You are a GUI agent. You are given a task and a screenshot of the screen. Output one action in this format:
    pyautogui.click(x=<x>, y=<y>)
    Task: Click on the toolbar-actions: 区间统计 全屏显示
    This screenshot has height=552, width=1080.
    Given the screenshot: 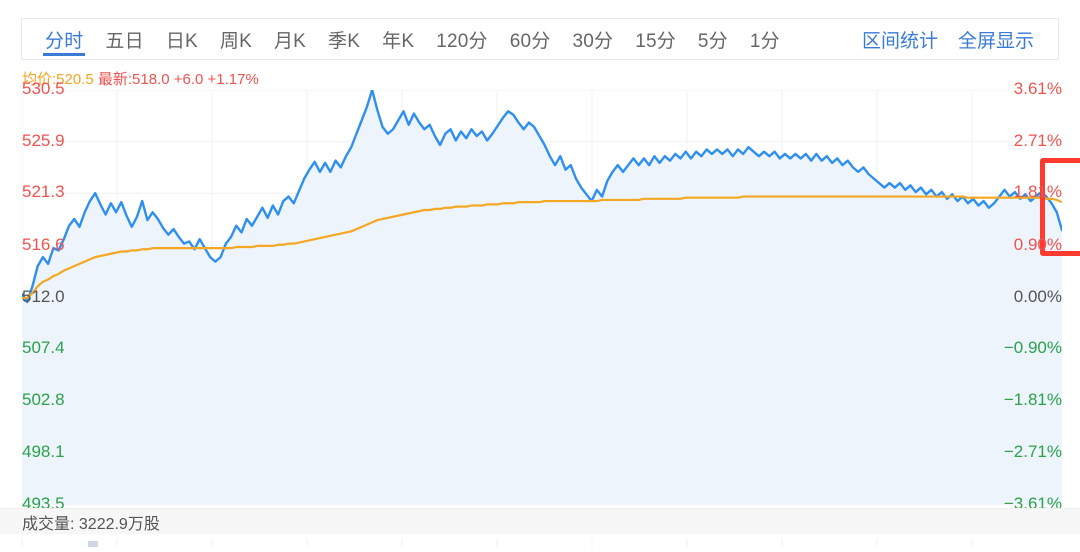 What is the action you would take?
    pyautogui.click(x=955, y=39)
    